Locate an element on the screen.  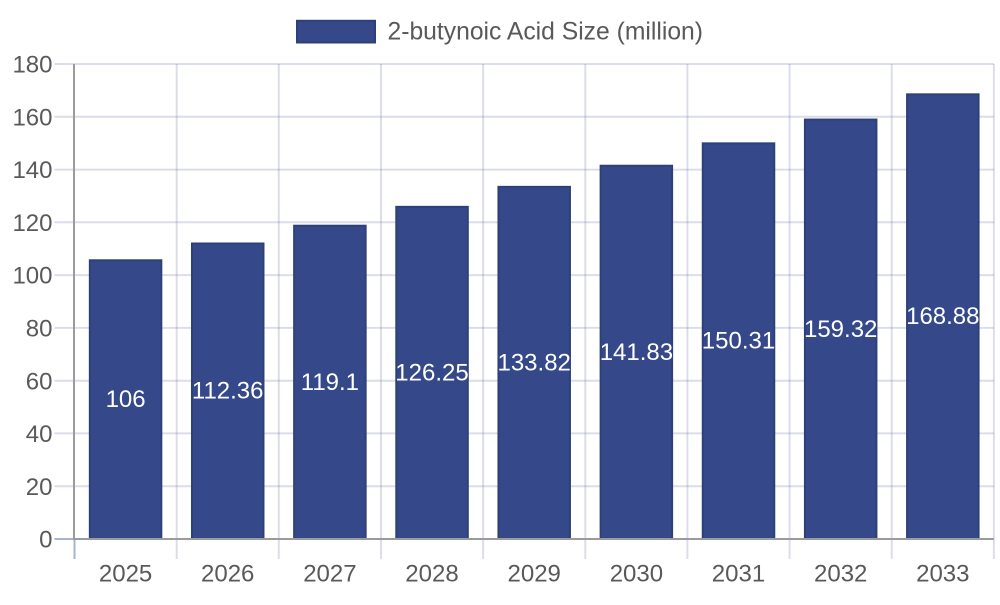
svg-text: 140 is located at coordinates (32, 170).